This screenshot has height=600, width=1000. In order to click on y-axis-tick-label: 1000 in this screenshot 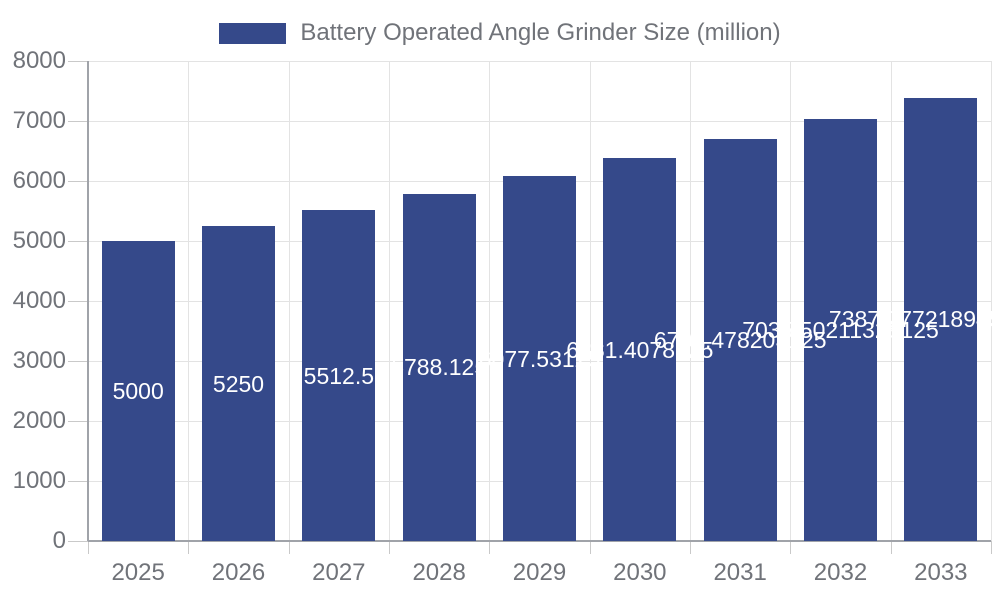, I will do `click(39, 480)`.